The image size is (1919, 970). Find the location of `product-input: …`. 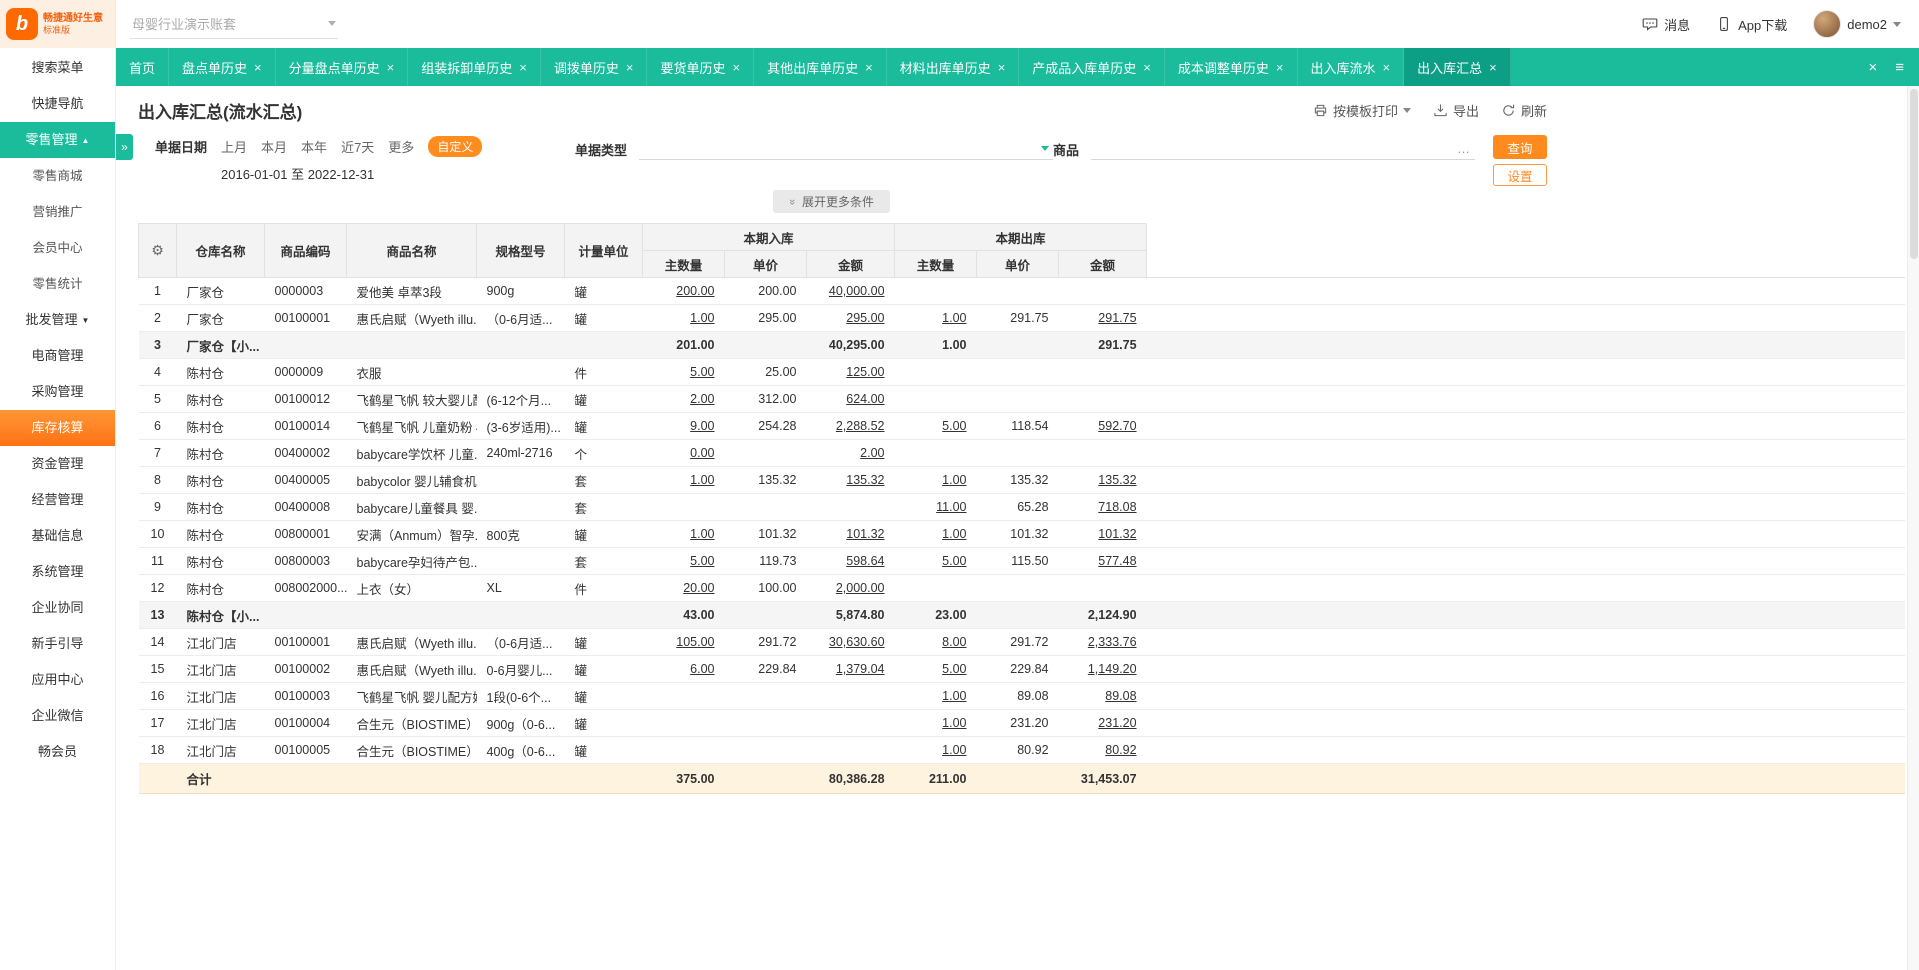

product-input: … is located at coordinates (1283, 149).